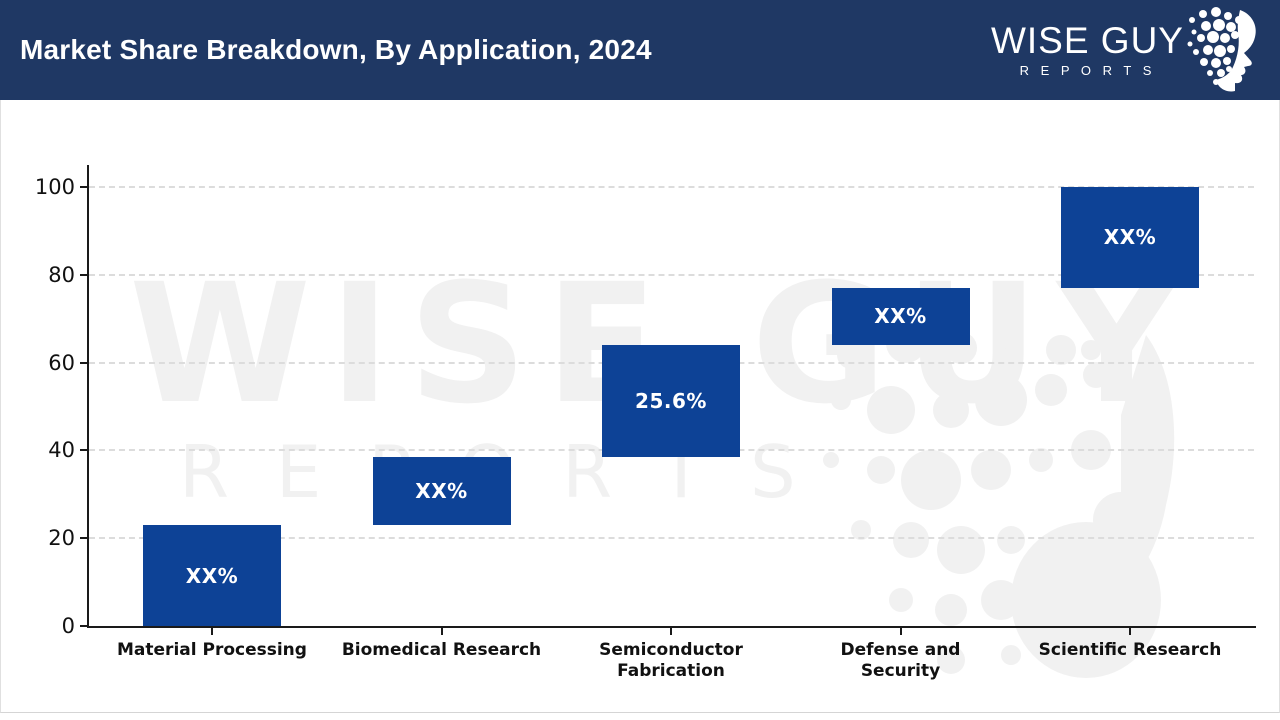 This screenshot has height=720, width=1280. I want to click on x-tick-label: Defense and Security, so click(900, 660).